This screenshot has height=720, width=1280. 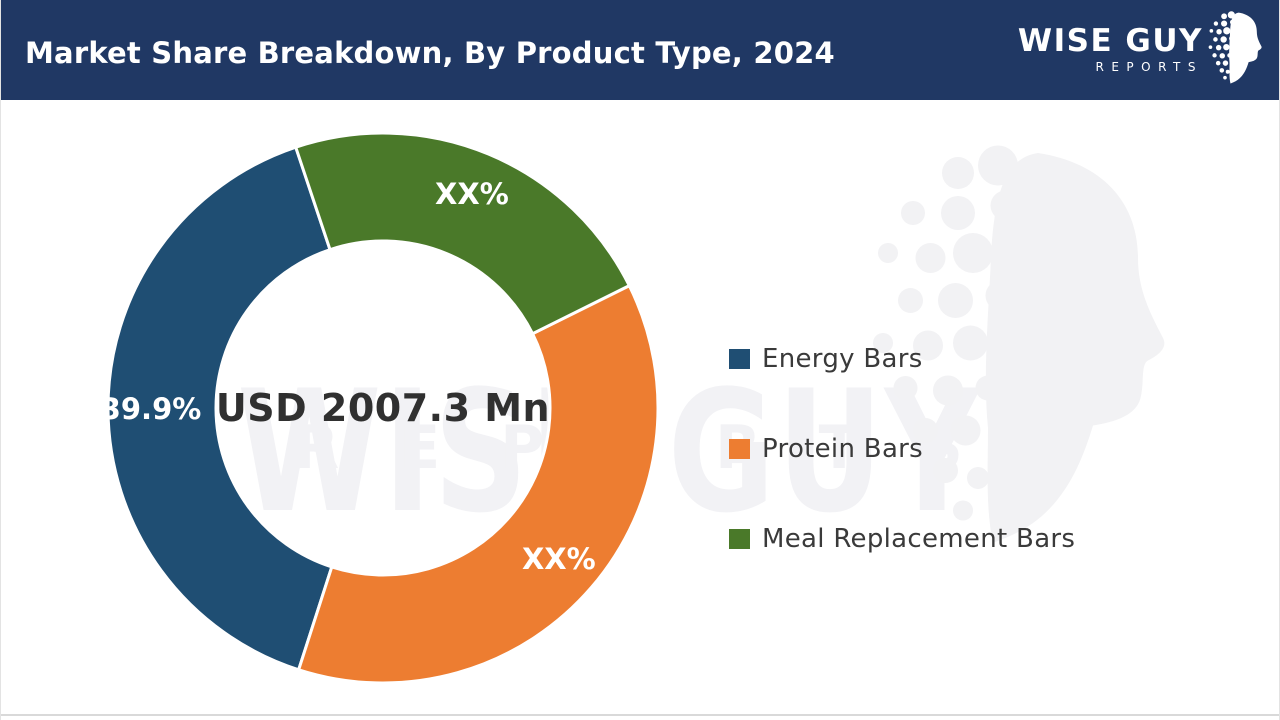 I want to click on legend-label: Energy Bars, so click(x=842, y=359).